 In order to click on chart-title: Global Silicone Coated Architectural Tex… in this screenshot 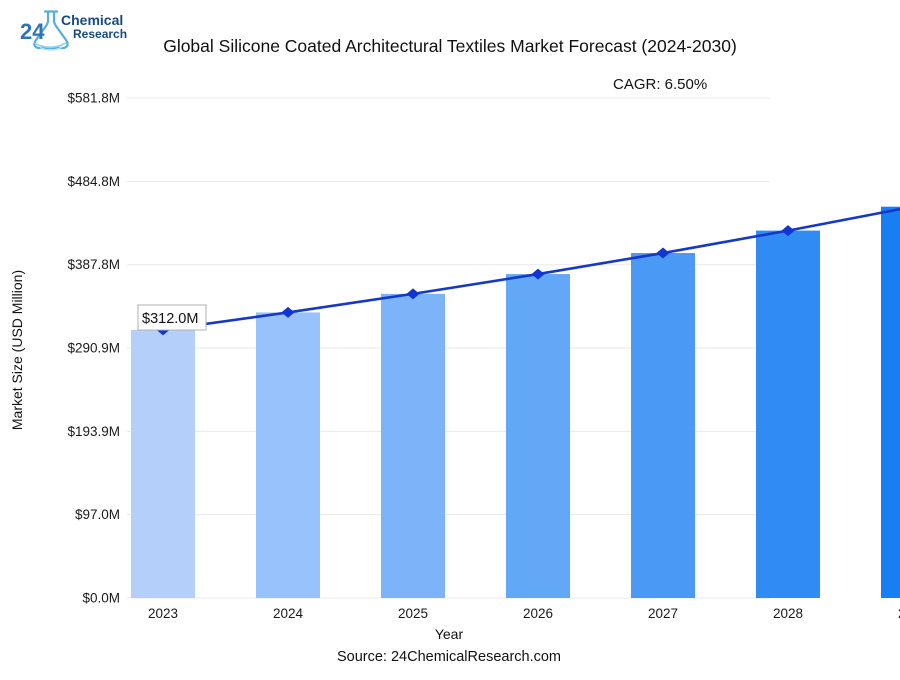, I will do `click(450, 46)`.